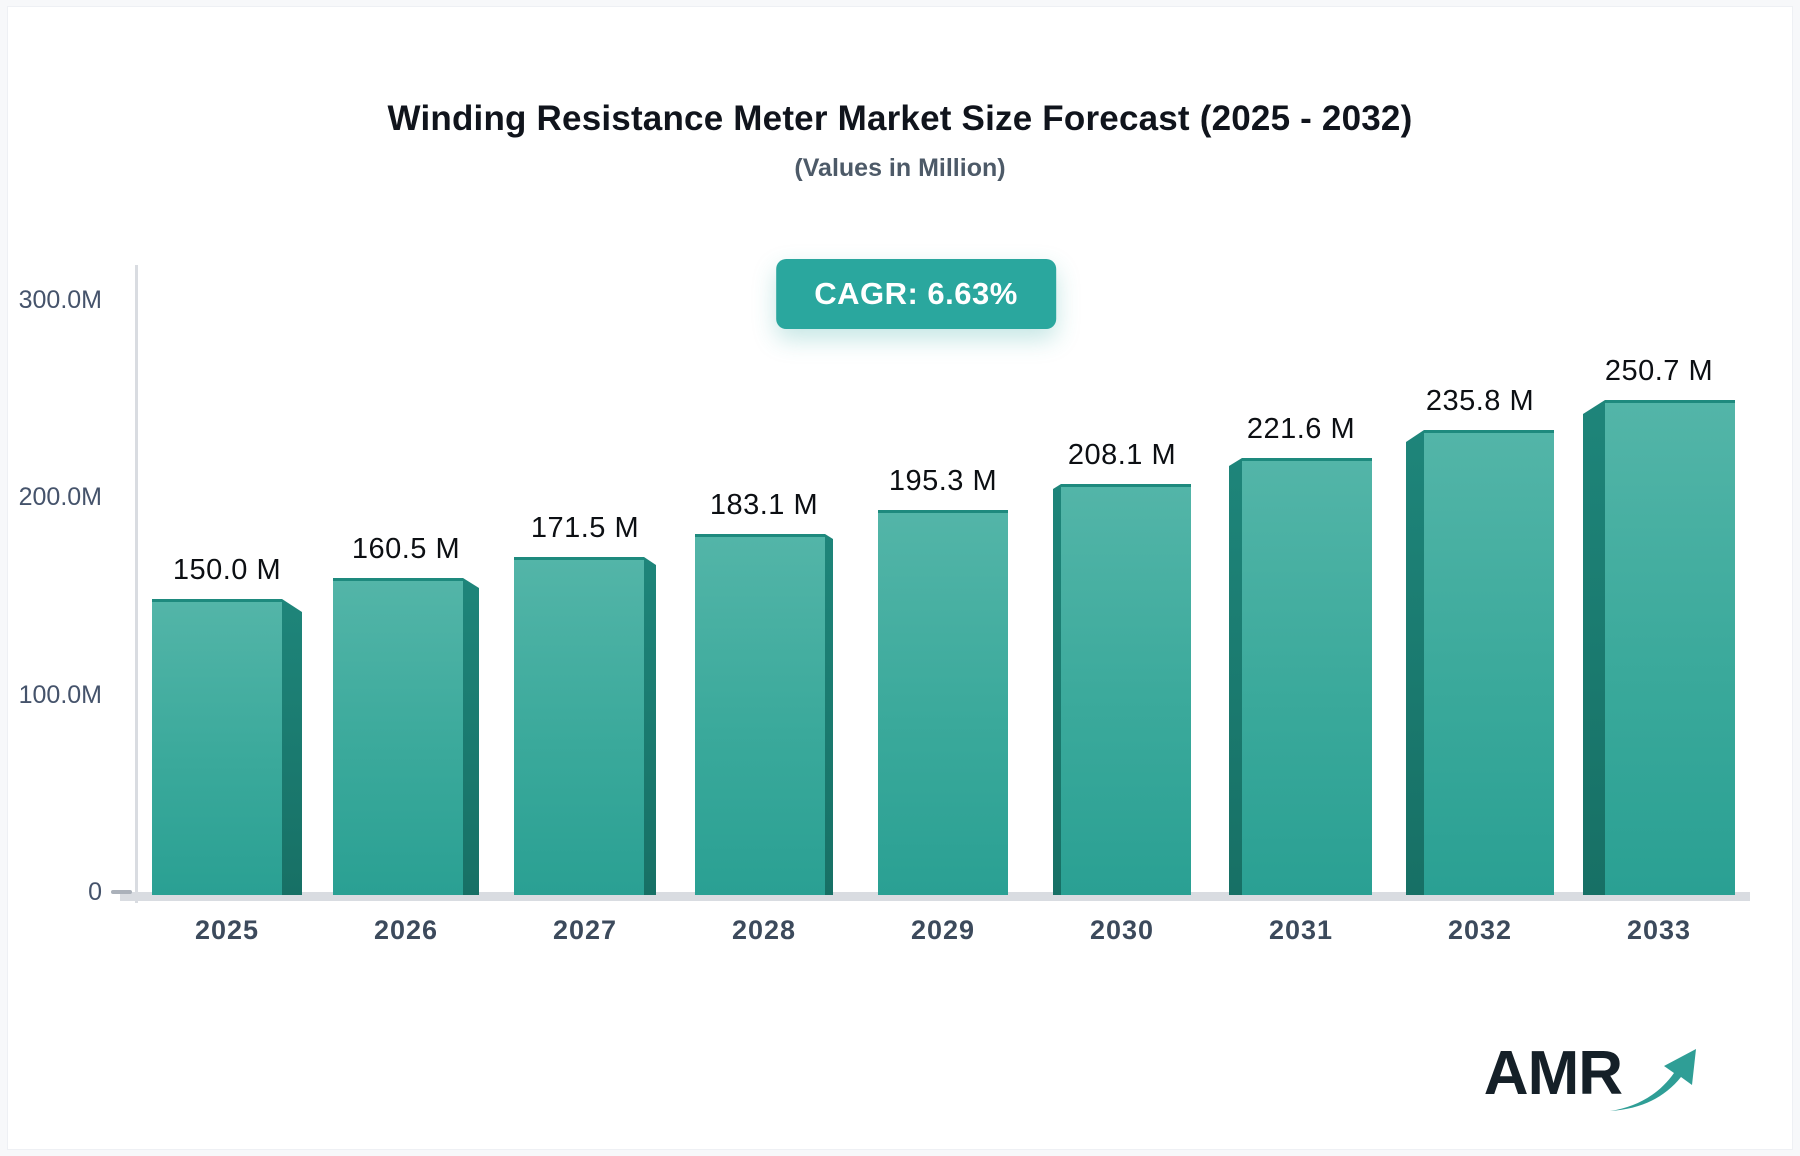  Describe the element at coordinates (406, 930) in the screenshot. I see `x-tick-label: 2026` at that location.